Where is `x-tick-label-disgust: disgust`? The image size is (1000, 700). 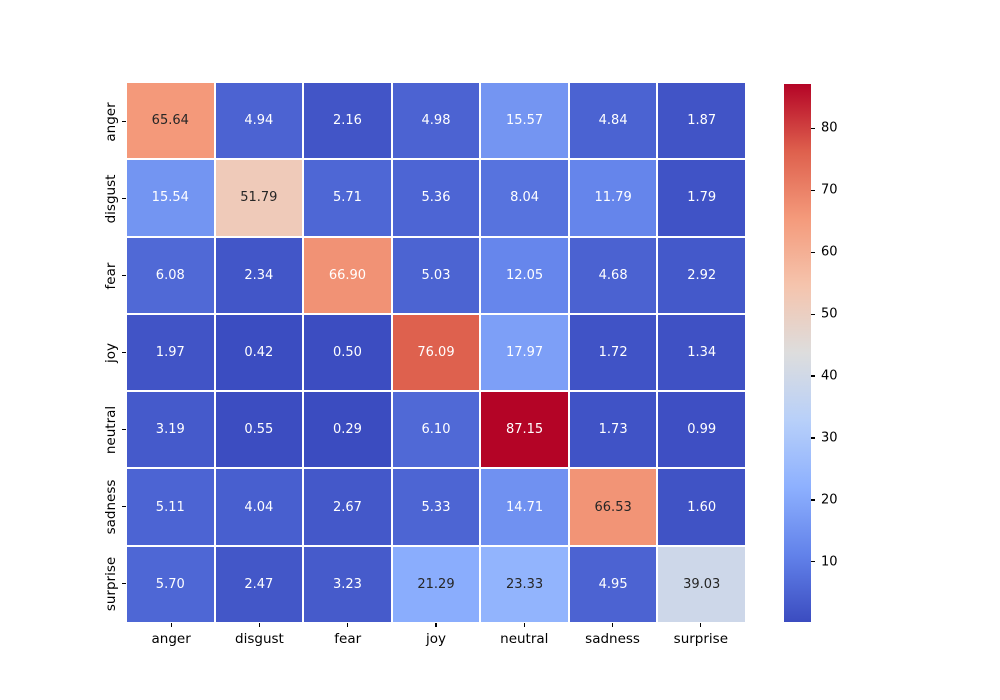
x-tick-label-disgust: disgust is located at coordinates (259, 639).